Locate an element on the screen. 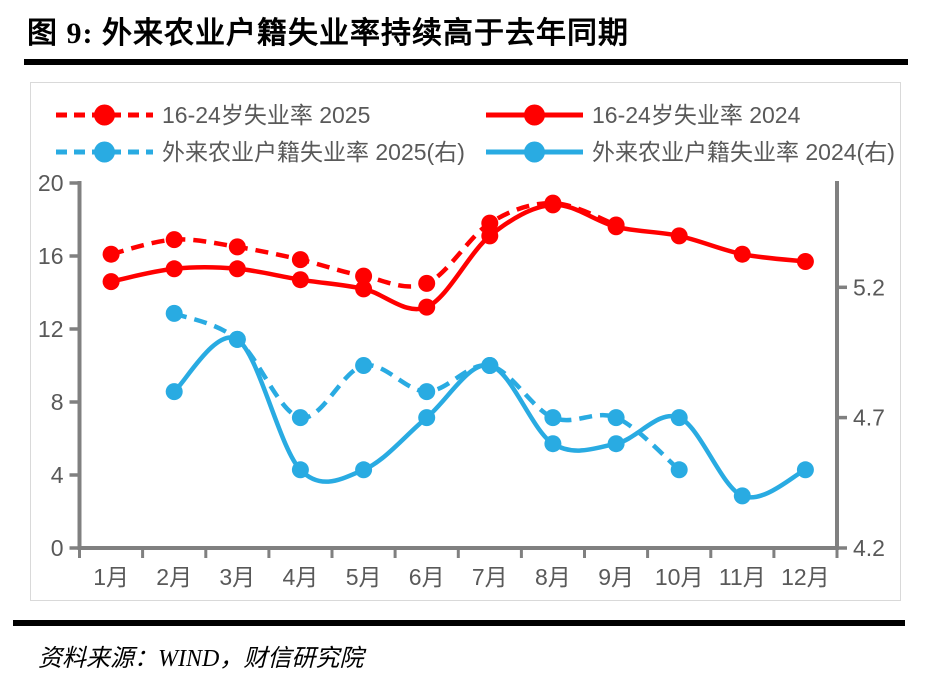 The width and height of the screenshot is (933, 684). legend-swatch-migrant-2025-icon is located at coordinates (104, 152).